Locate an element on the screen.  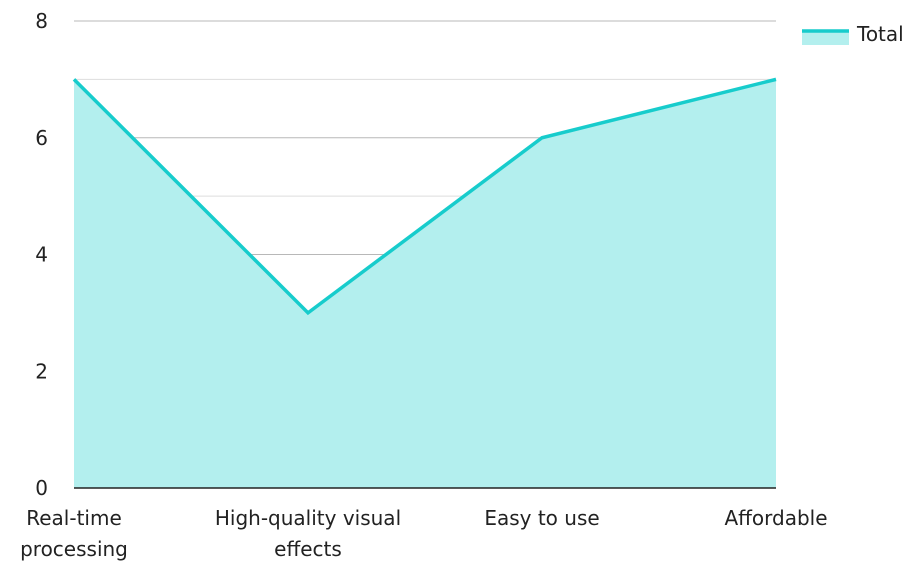
x-category-label: Easy to use is located at coordinates (541, 518).